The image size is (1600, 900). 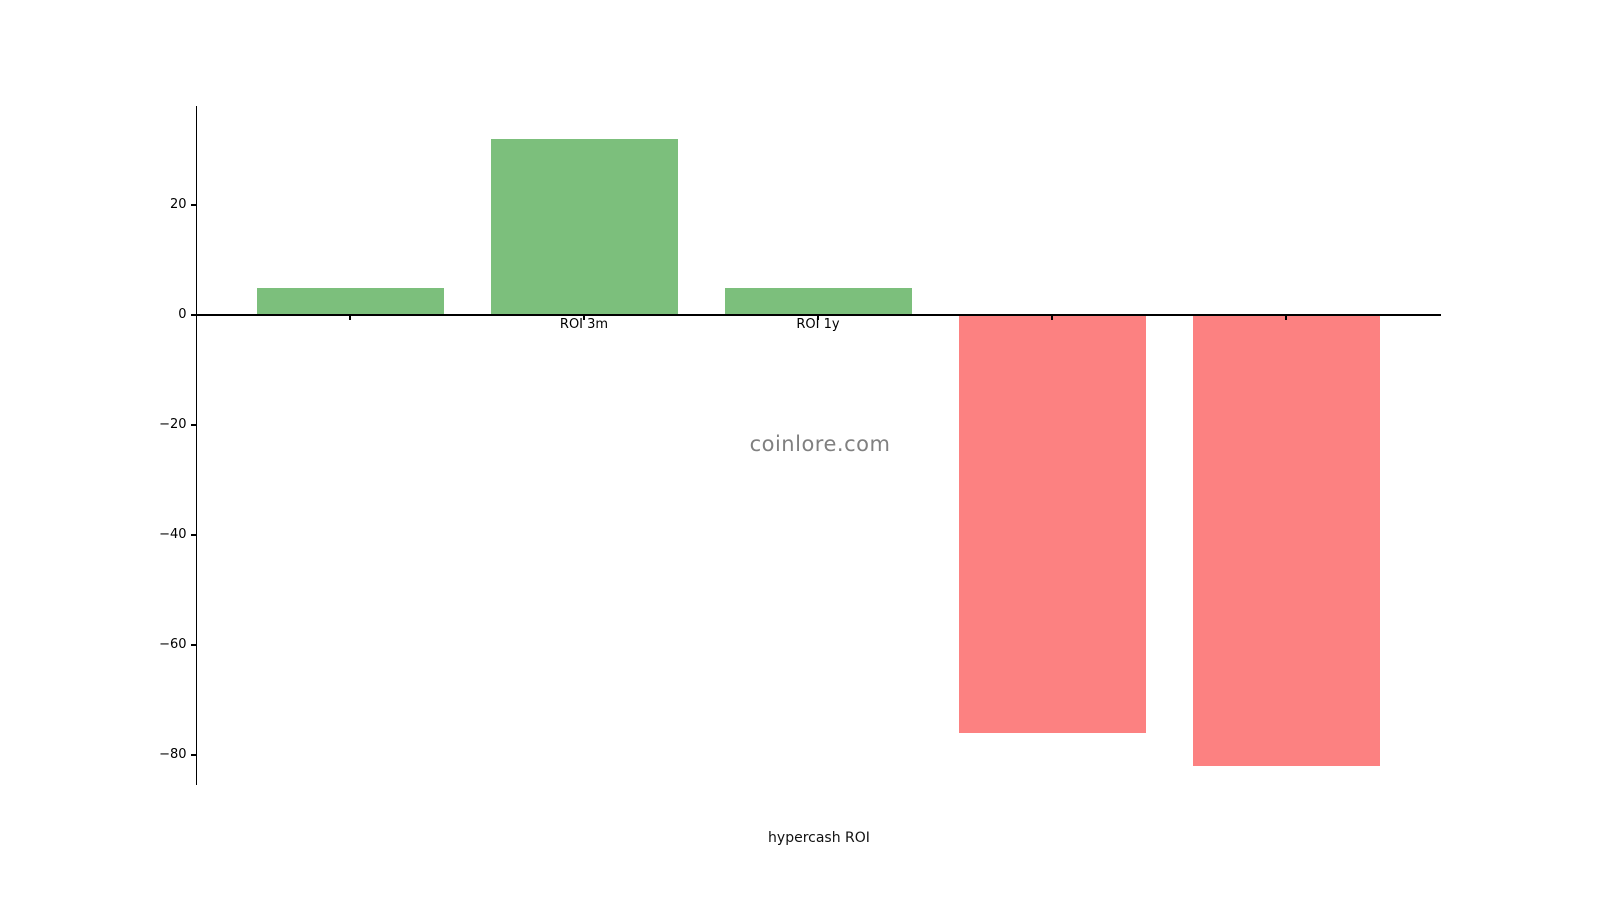 I want to click on watermark-text: coinlore.com, so click(x=820, y=444).